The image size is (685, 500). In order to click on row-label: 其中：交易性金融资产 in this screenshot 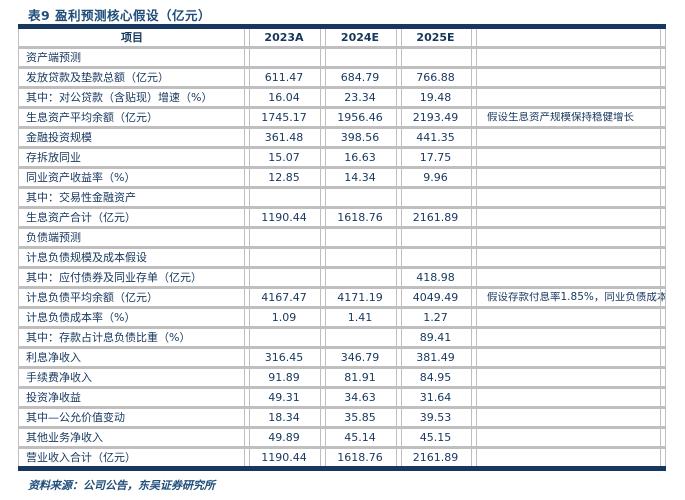, I will do `click(81, 197)`.